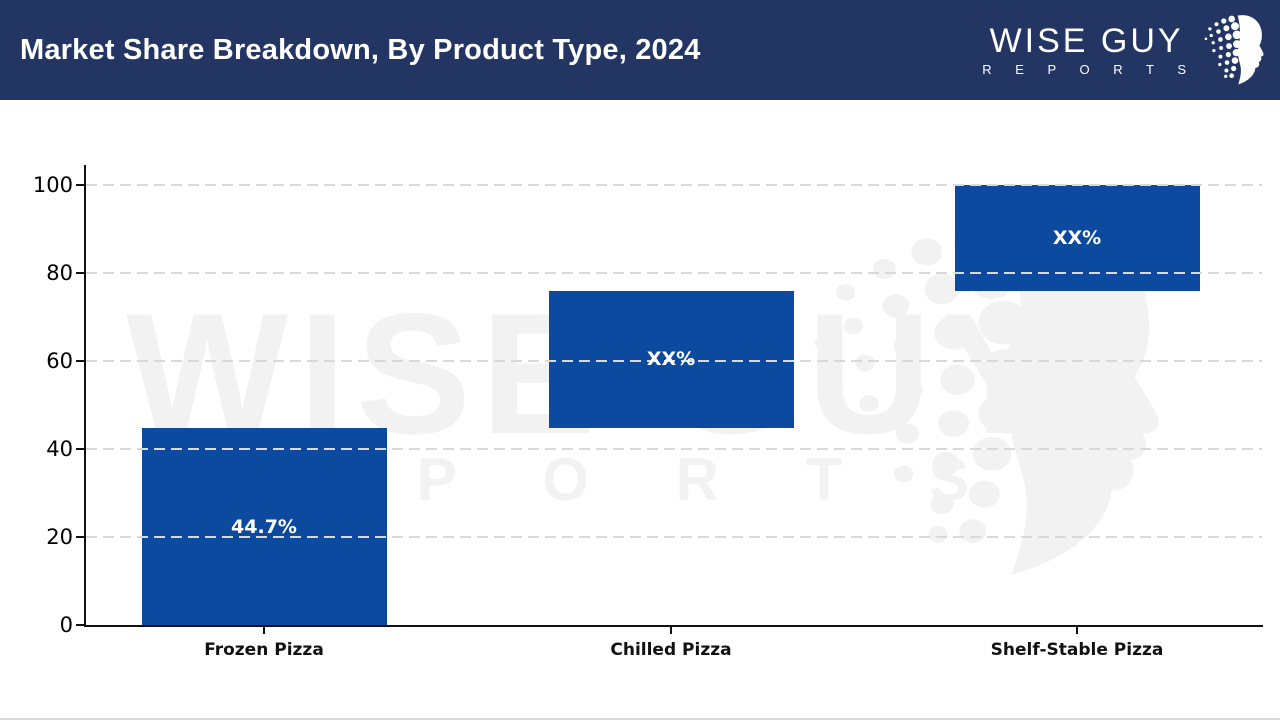 This screenshot has height=720, width=1280. Describe the element at coordinates (1086, 41) in the screenshot. I see `logo-wordmark: WISE GUY` at that location.